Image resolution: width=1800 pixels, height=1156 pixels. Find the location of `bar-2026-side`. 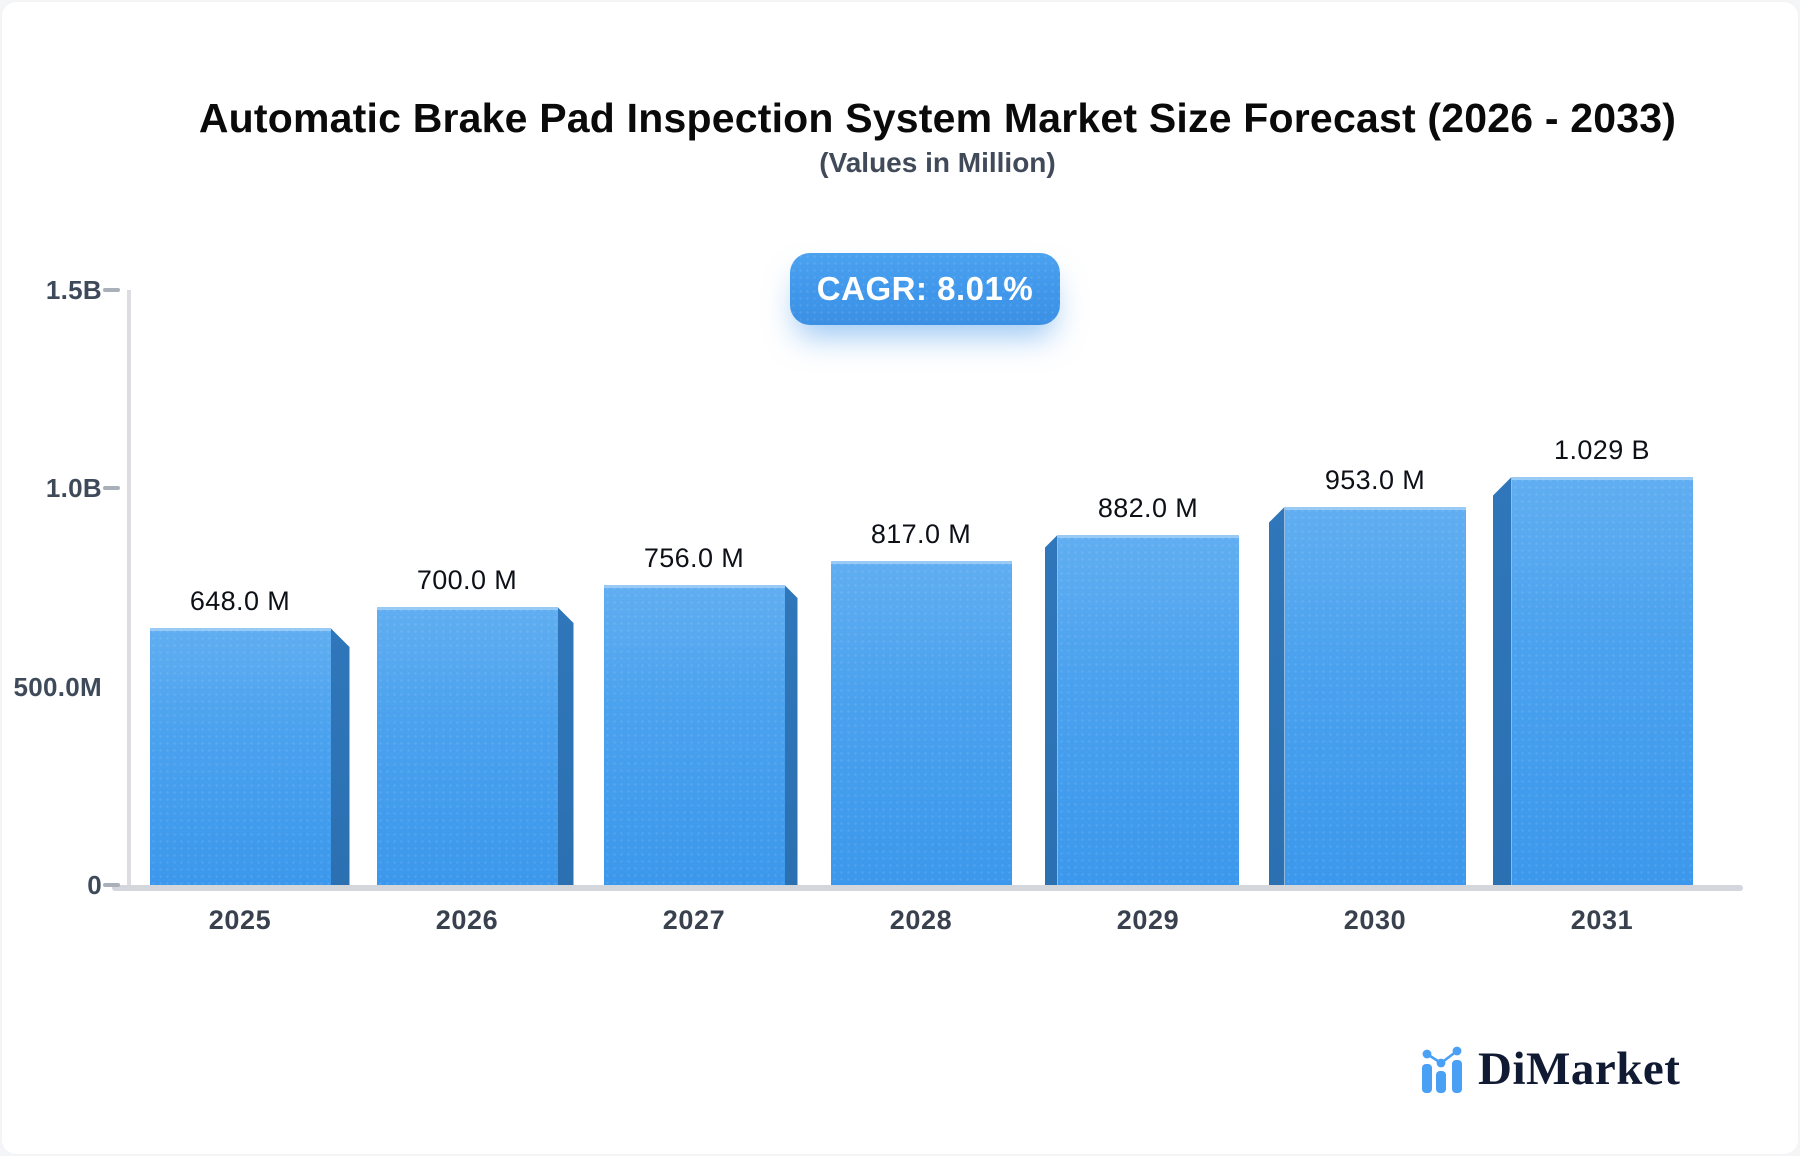

bar-2026-side is located at coordinates (565, 746).